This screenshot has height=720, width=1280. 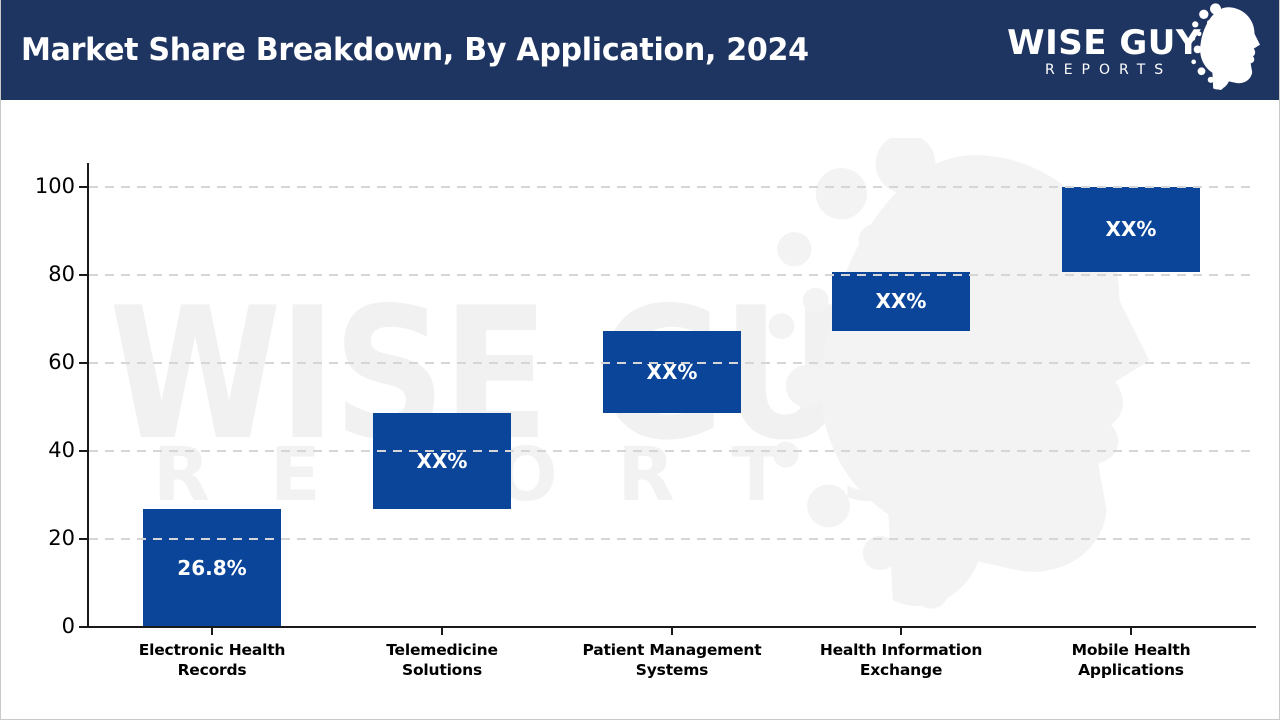 What do you see at coordinates (61, 538) in the screenshot?
I see `y-tick-label: 20` at bounding box center [61, 538].